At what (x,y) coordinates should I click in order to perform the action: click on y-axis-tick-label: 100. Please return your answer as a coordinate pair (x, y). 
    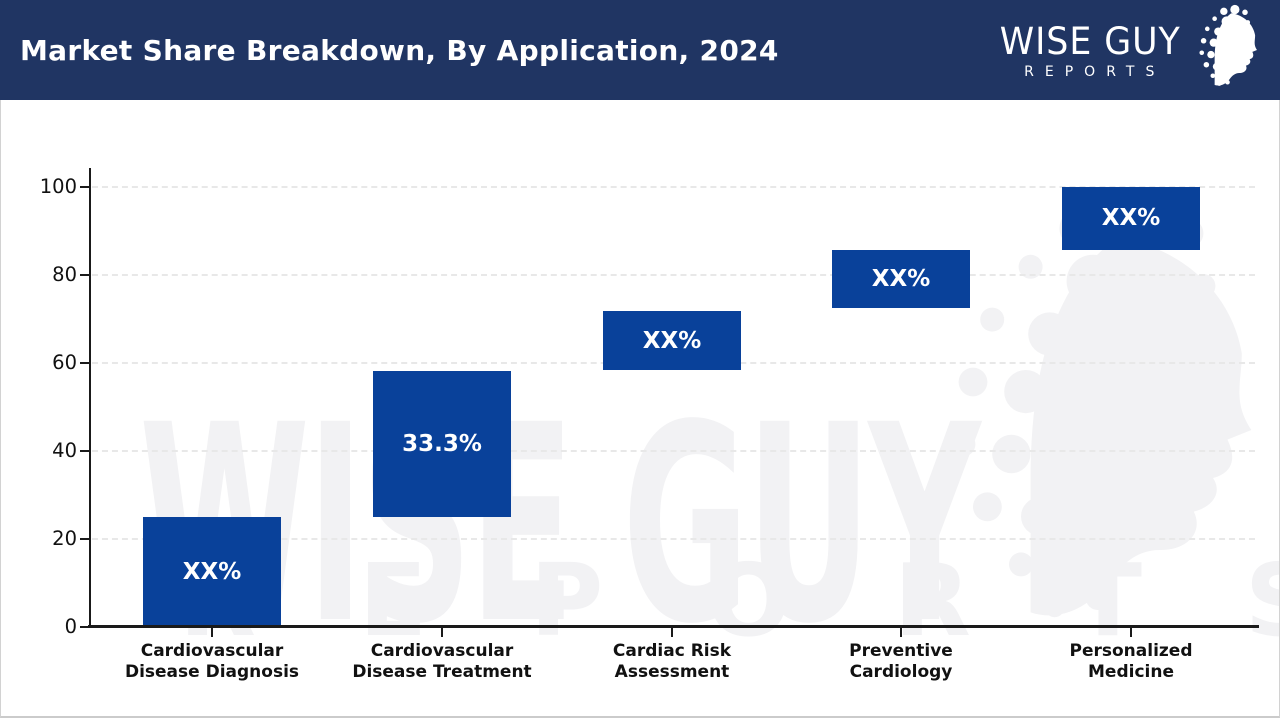
    Looking at the image, I should click on (58, 186).